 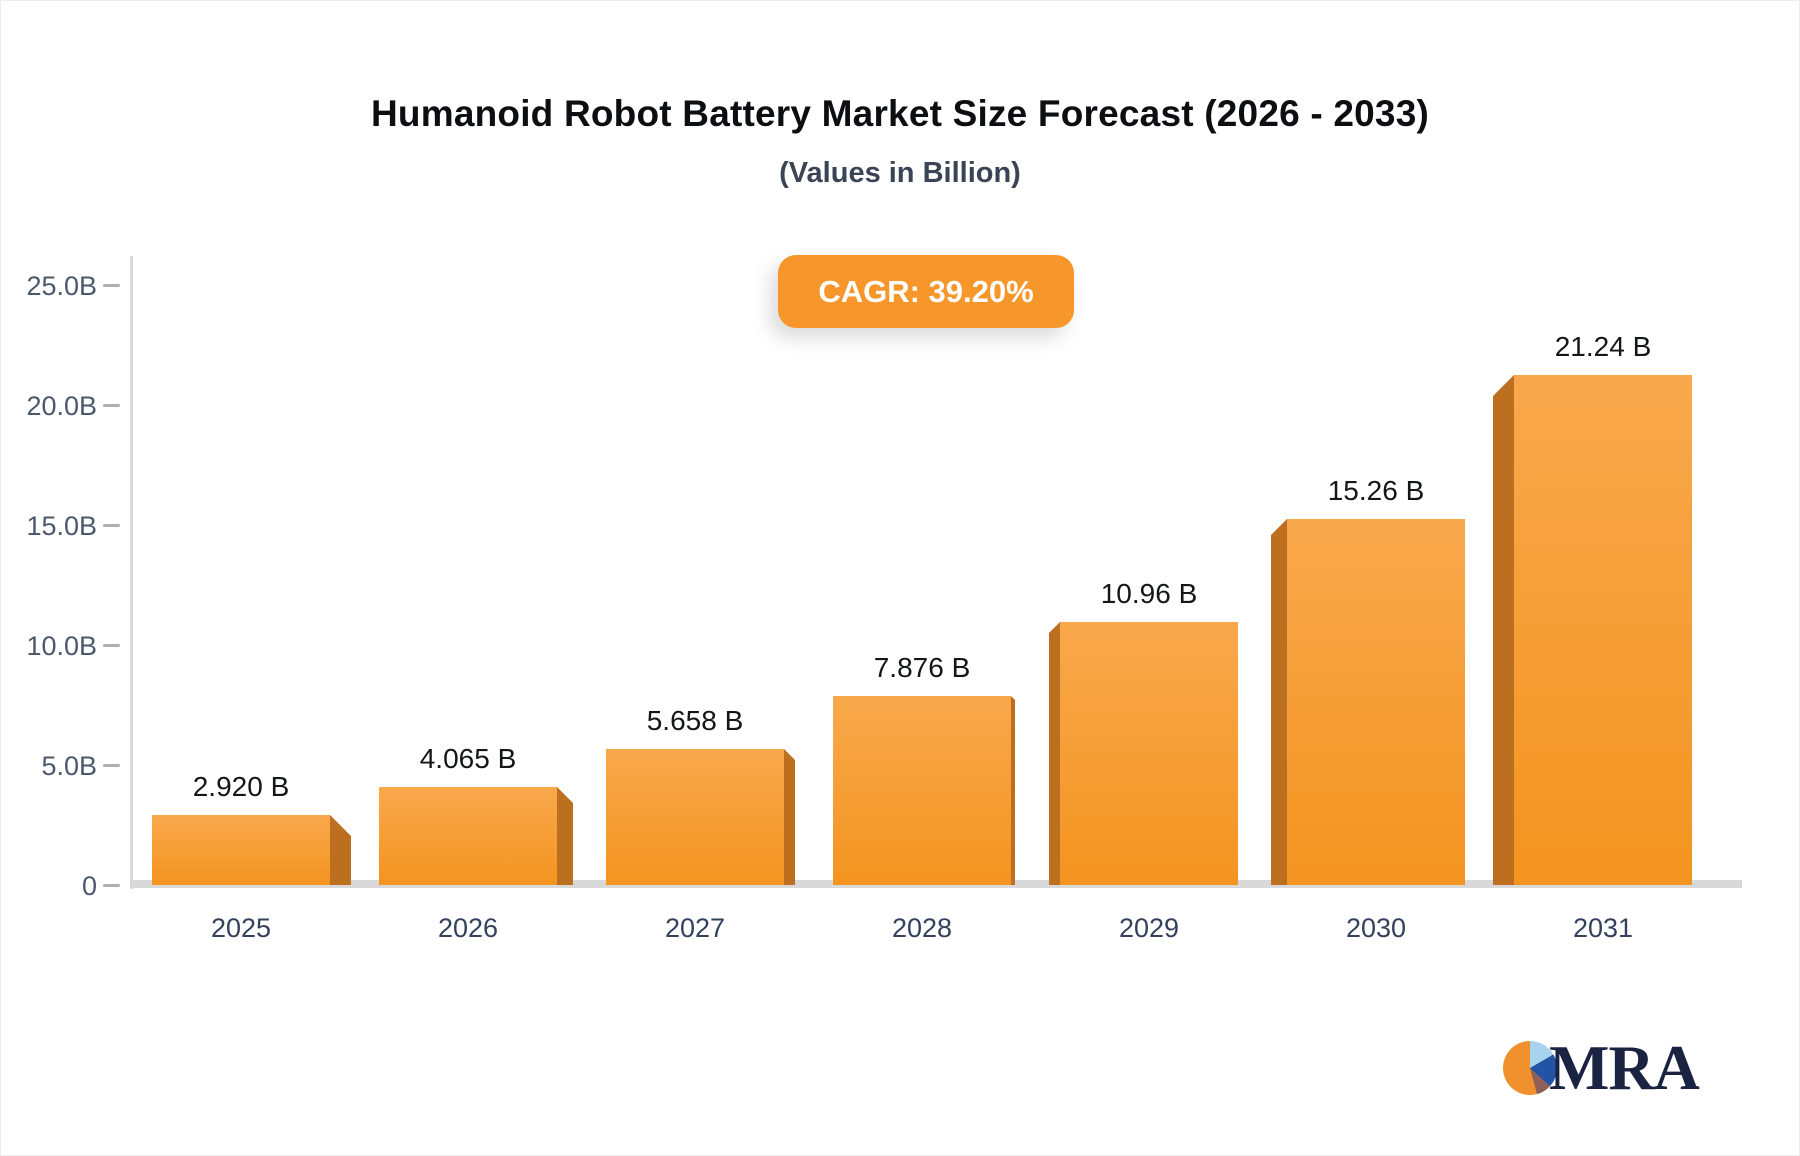 I want to click on pie-chart-icon, so click(x=1530, y=1068).